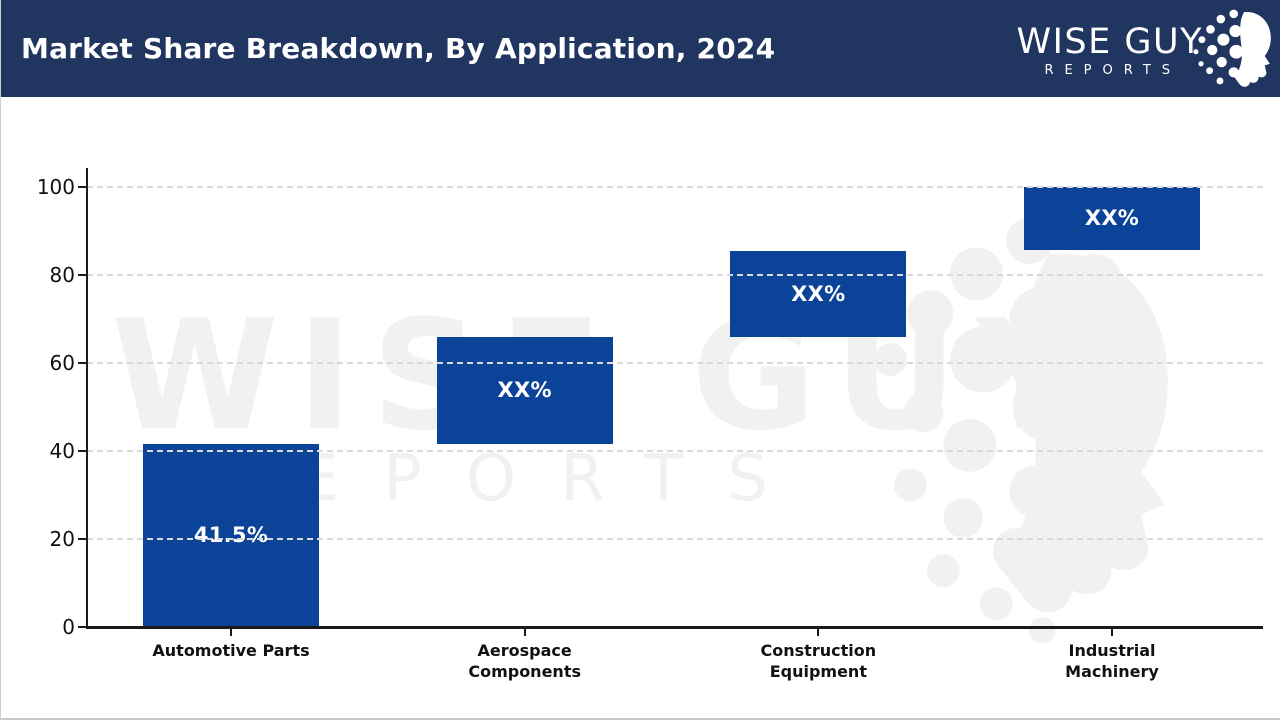  I want to click on logo-wordmark: WISE GUY, so click(1109, 41).